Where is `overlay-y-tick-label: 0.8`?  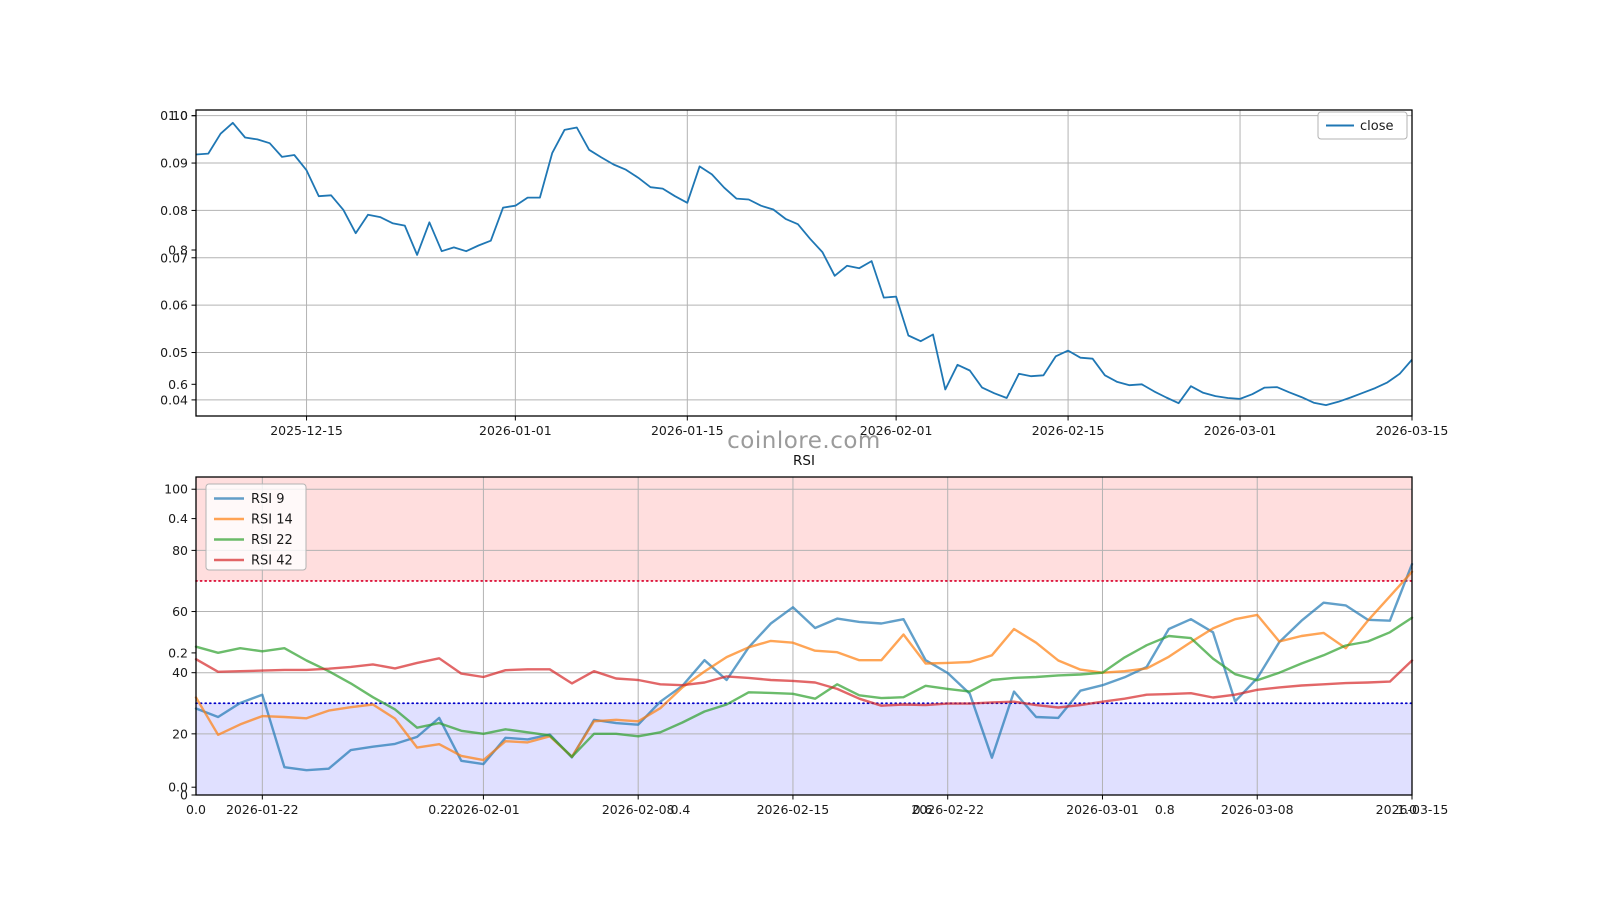 overlay-y-tick-label: 0.8 is located at coordinates (178, 250).